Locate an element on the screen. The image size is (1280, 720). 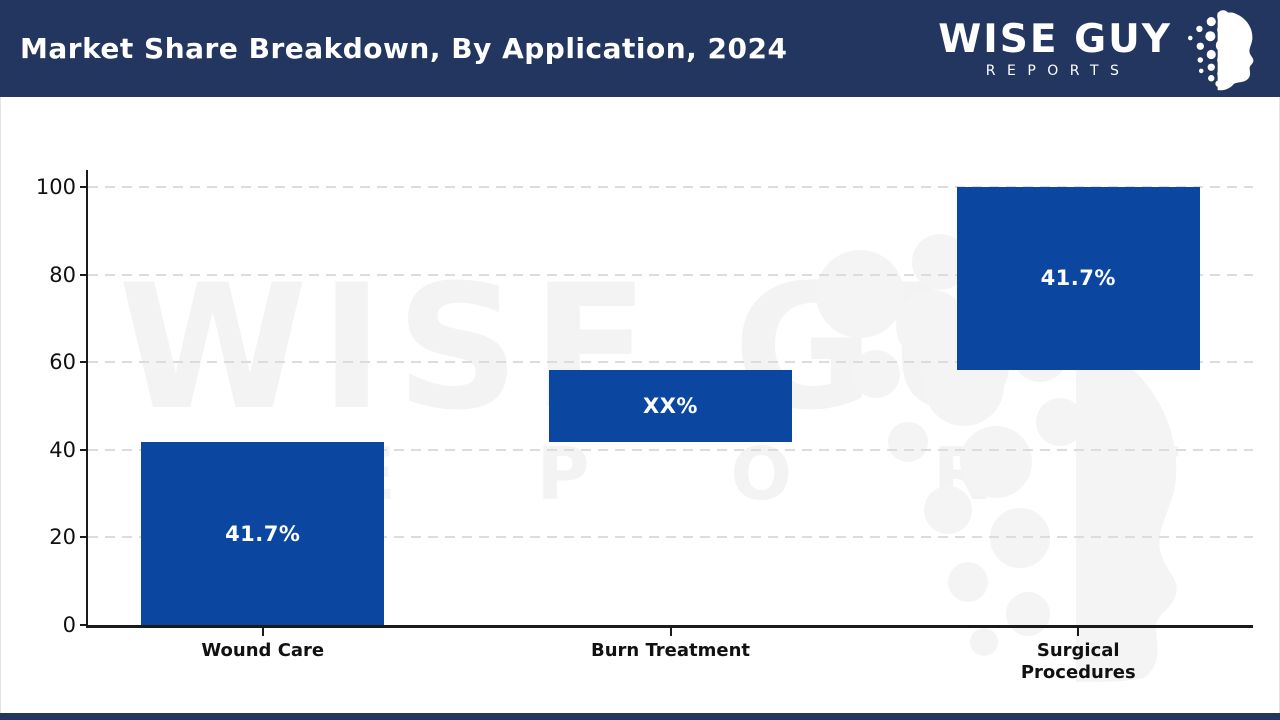
bar-burn-treatment: XX% is located at coordinates (670, 406).